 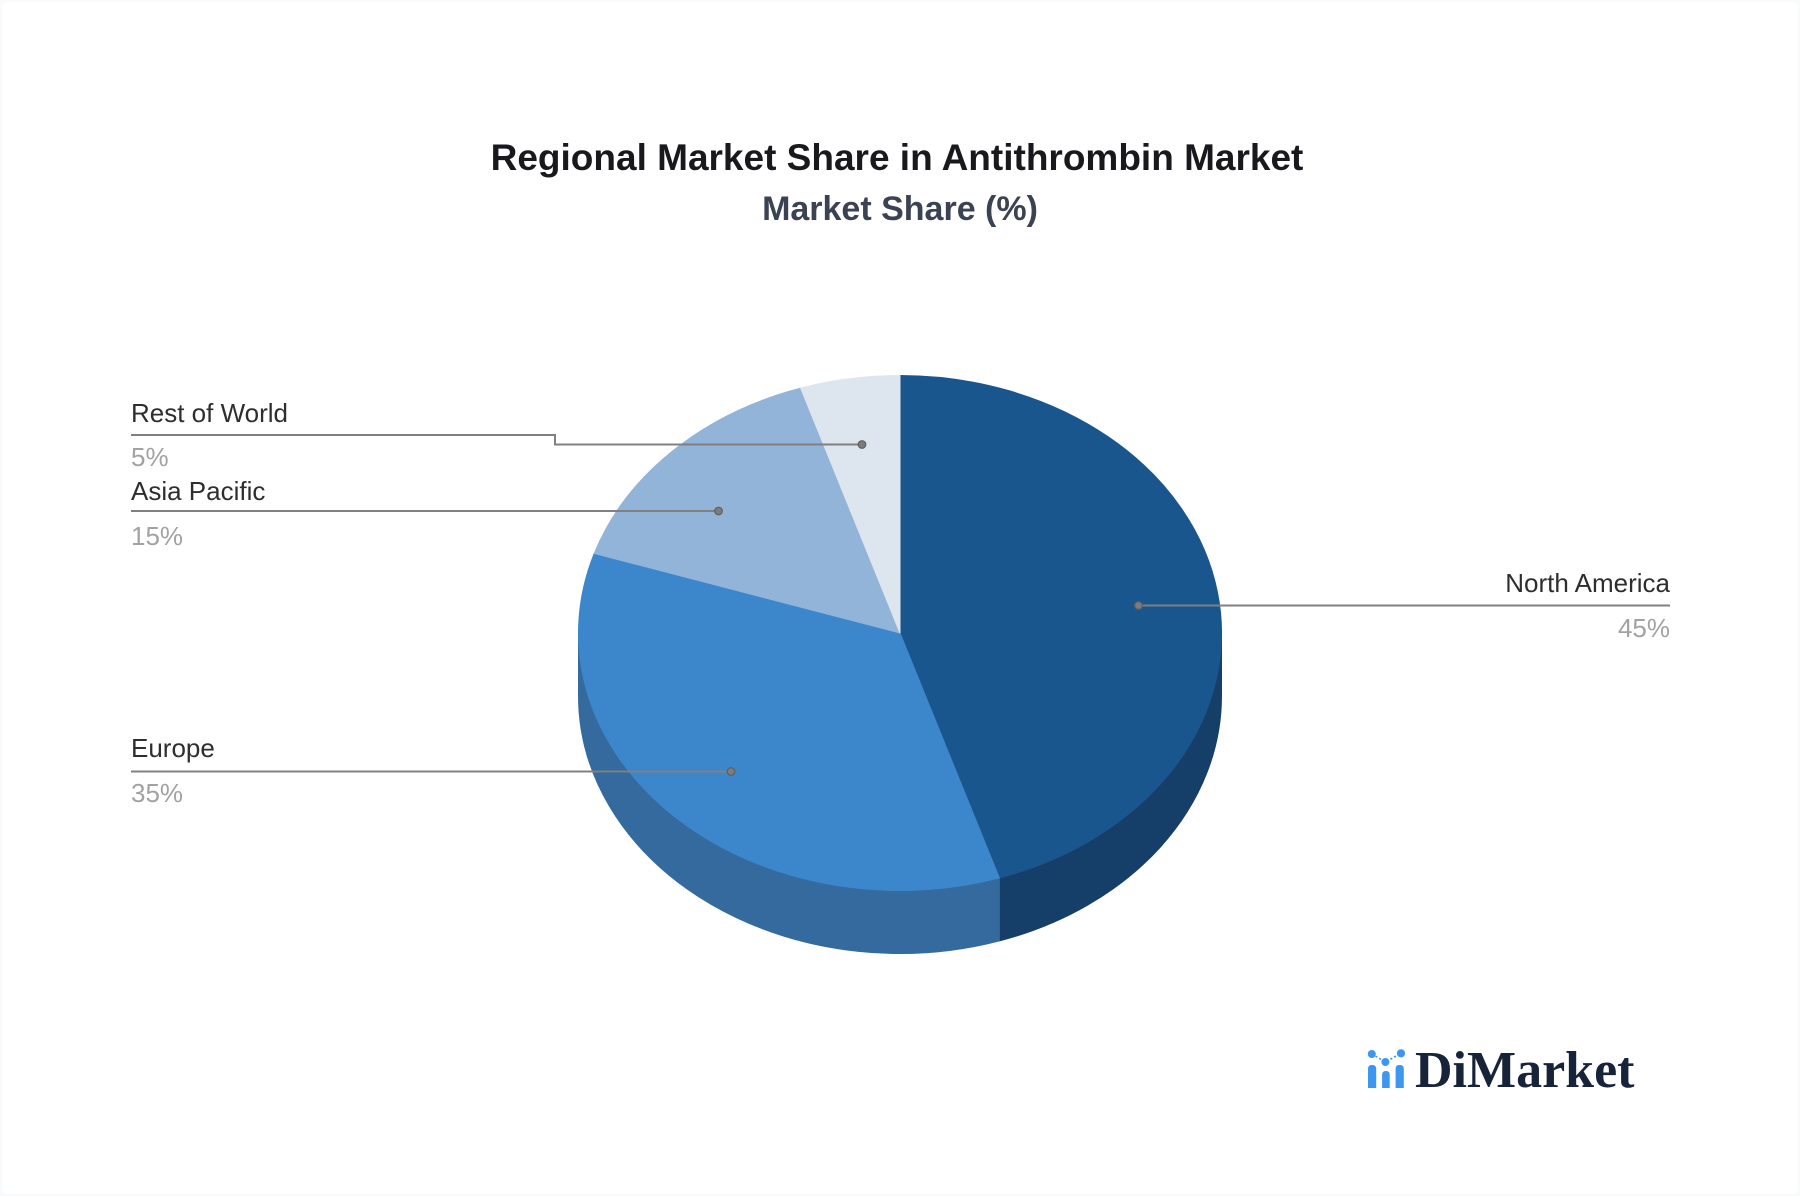 What do you see at coordinates (150, 457) in the screenshot?
I see `svg-text: 5%` at bounding box center [150, 457].